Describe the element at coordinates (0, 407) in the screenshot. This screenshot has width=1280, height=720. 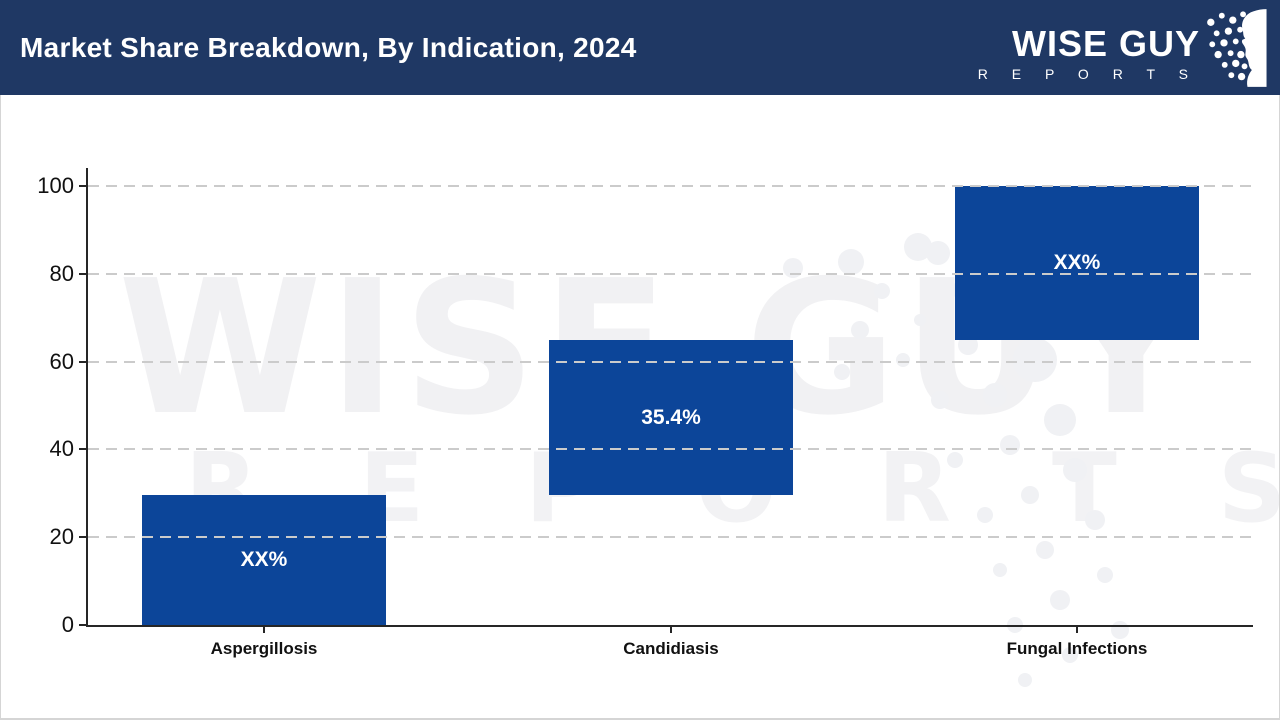
I see `left-edge-border` at that location.